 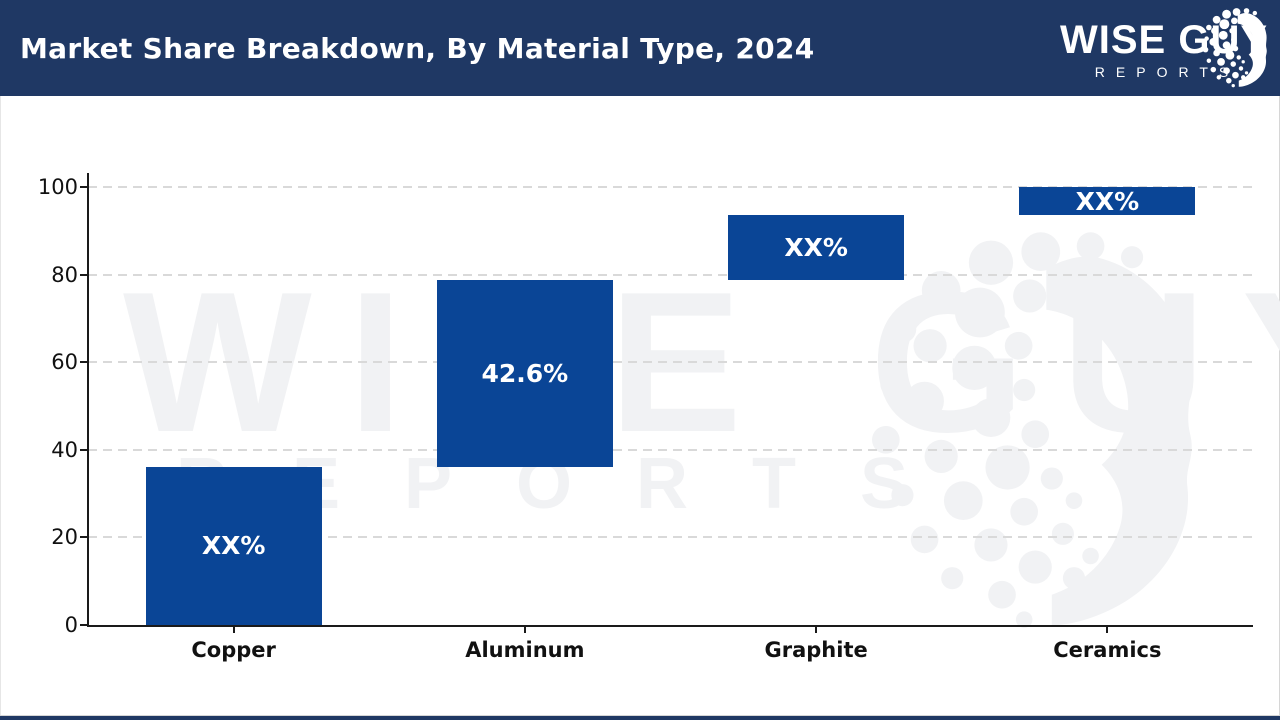 I want to click on bar-value-label-copper: XX%, so click(x=233, y=546).